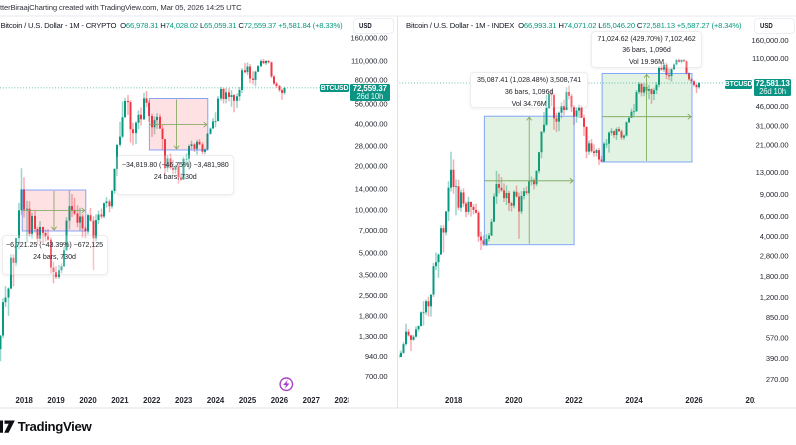  Describe the element at coordinates (772, 145) in the screenshot. I see `svg-text: 21,000.00` at that location.